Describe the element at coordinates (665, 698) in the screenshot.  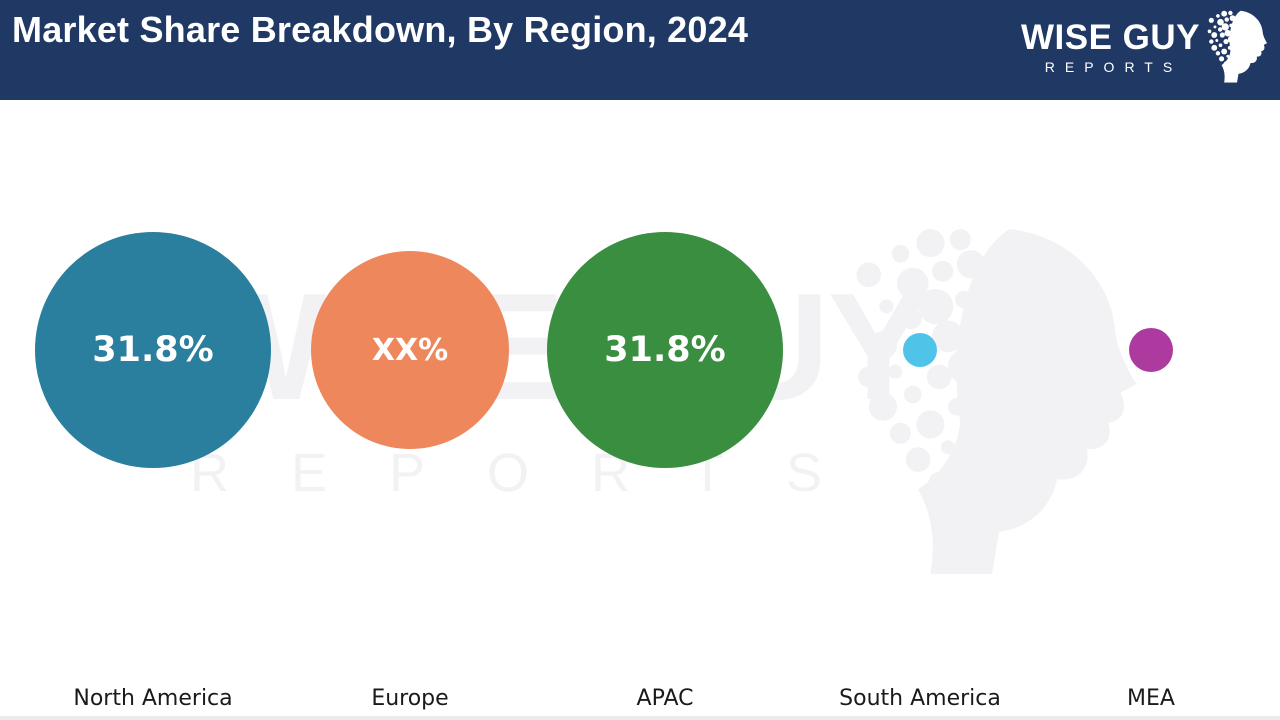
I see `category-label-apac: APAC` at that location.